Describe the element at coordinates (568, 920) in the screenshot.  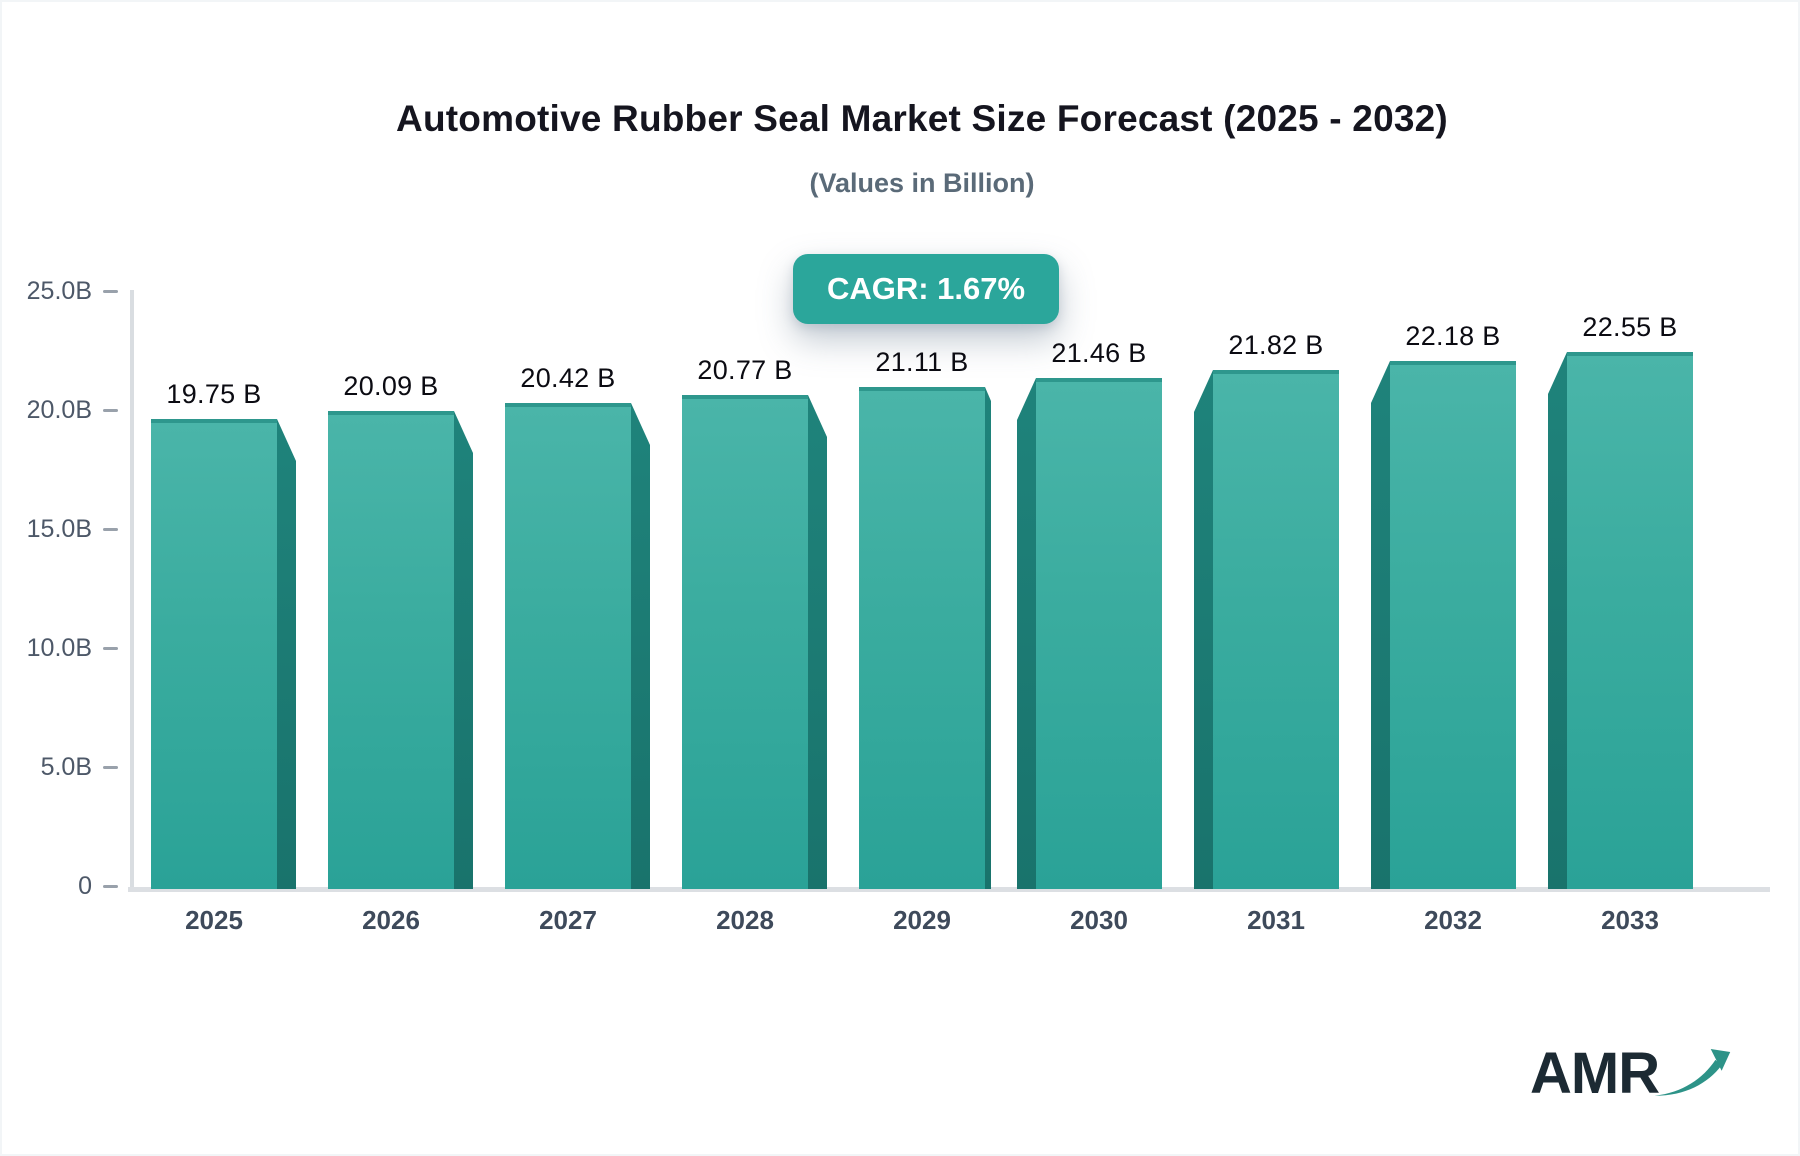
I see `x-tick-label: 2027` at that location.